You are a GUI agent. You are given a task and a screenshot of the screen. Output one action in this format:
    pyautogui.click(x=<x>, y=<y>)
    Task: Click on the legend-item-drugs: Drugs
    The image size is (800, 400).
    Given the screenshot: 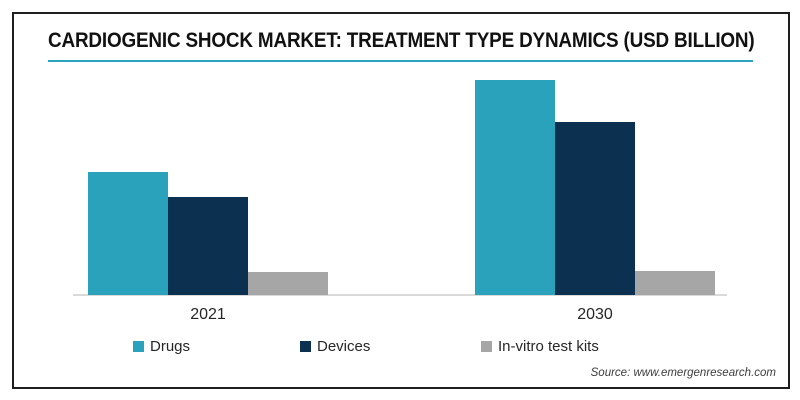 What is the action you would take?
    pyautogui.click(x=161, y=346)
    